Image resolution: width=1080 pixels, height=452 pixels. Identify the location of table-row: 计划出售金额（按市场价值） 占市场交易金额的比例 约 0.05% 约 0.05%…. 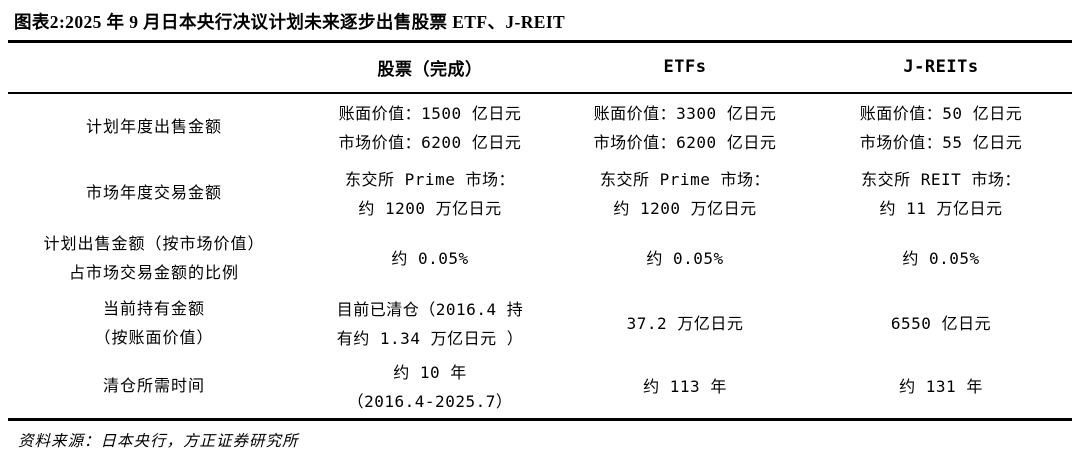
(540, 259).